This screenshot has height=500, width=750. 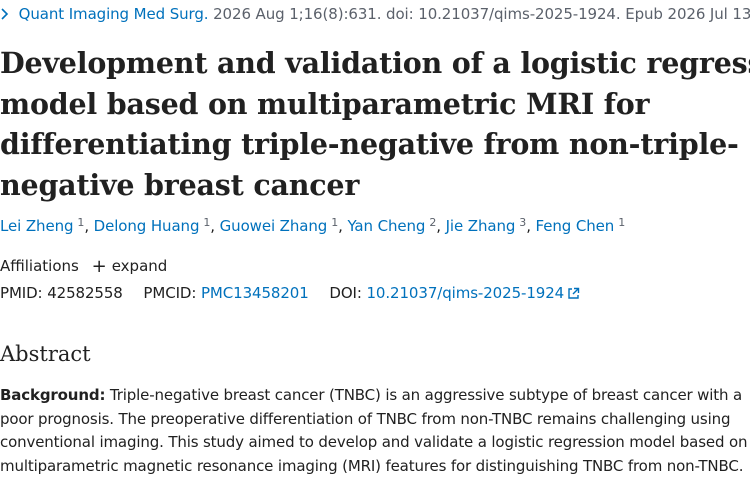 What do you see at coordinates (21, 293) in the screenshot?
I see `pmid-label: PMID:` at bounding box center [21, 293].